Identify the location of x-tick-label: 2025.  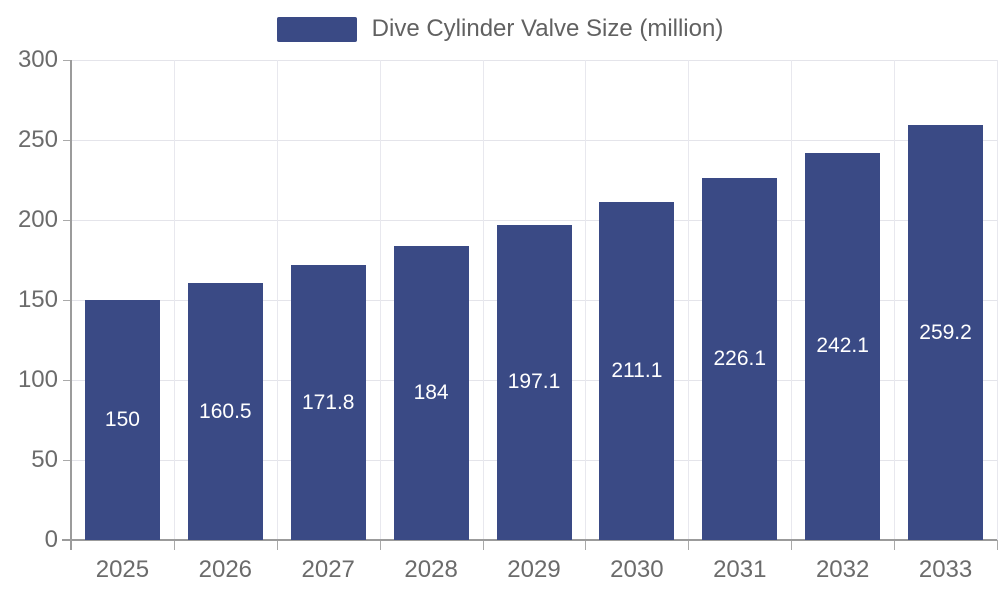
(122, 569).